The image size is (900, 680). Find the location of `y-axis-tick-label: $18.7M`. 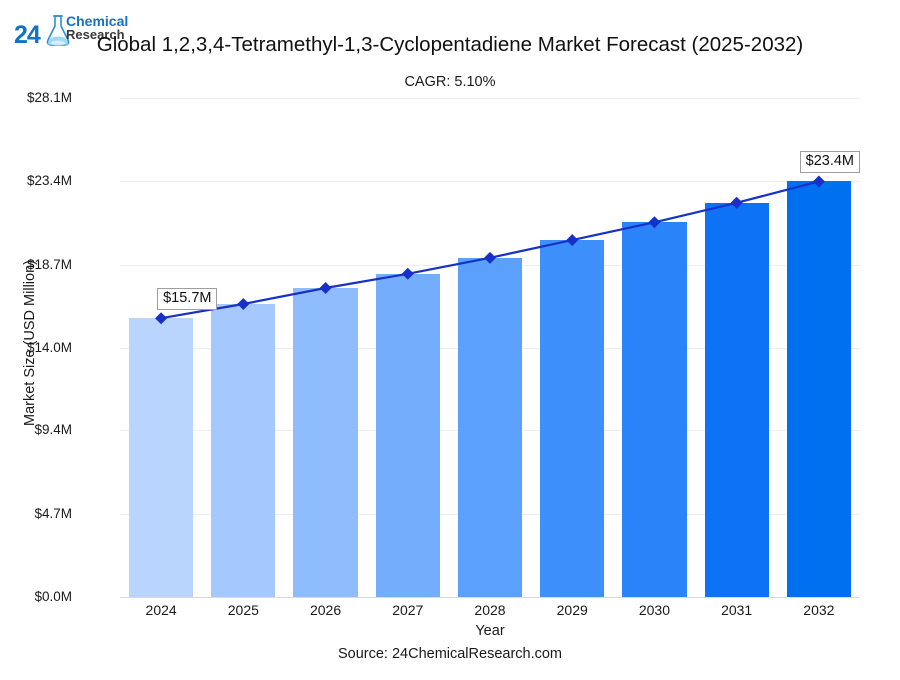

y-axis-tick-label: $18.7M is located at coordinates (49, 264).